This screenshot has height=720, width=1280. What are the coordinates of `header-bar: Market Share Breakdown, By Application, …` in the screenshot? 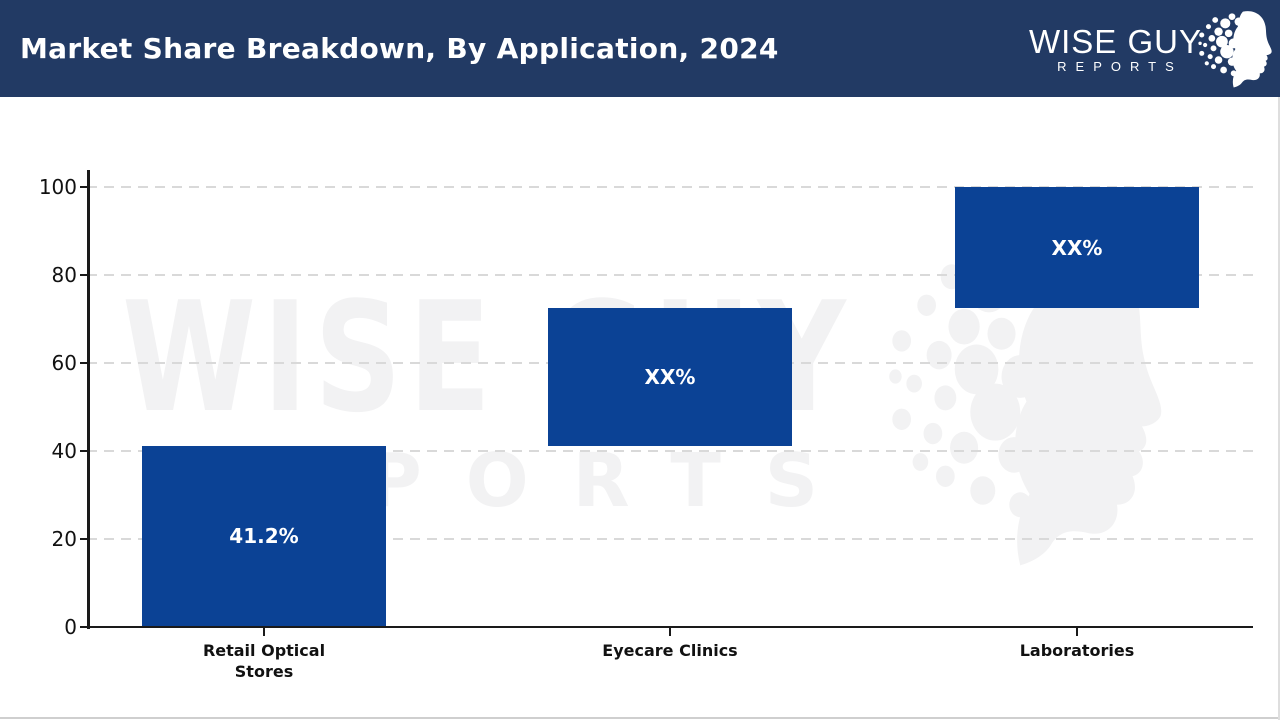 It's located at (640, 48).